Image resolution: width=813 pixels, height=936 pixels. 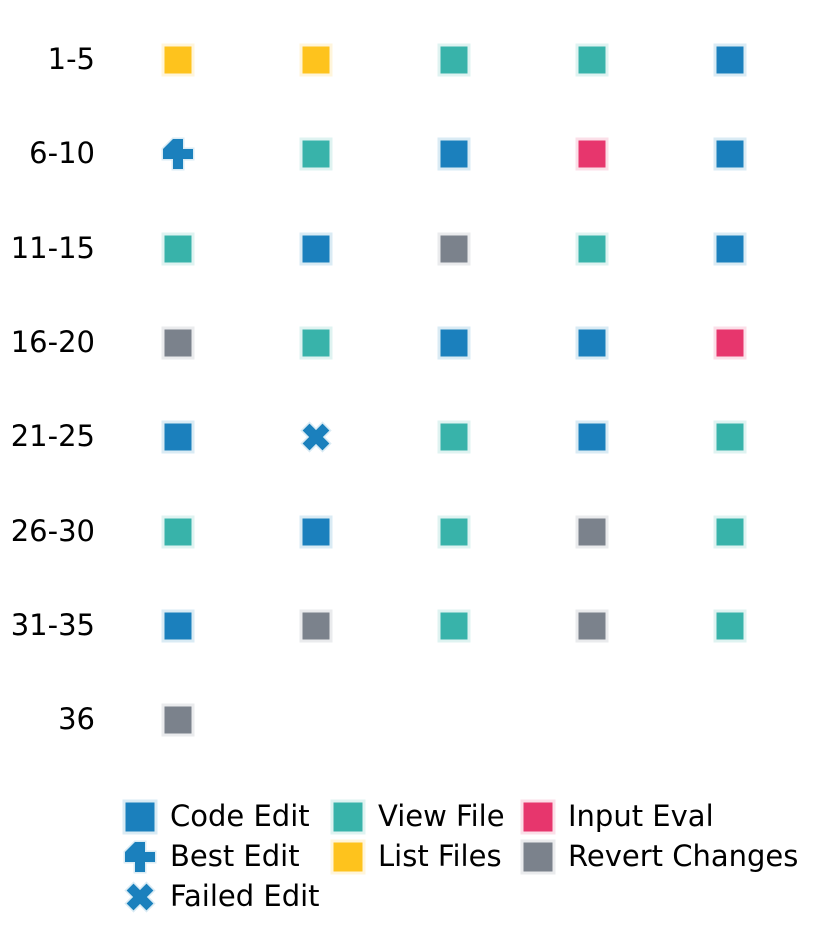 I want to click on legend-swatch-view-file, so click(x=348, y=817).